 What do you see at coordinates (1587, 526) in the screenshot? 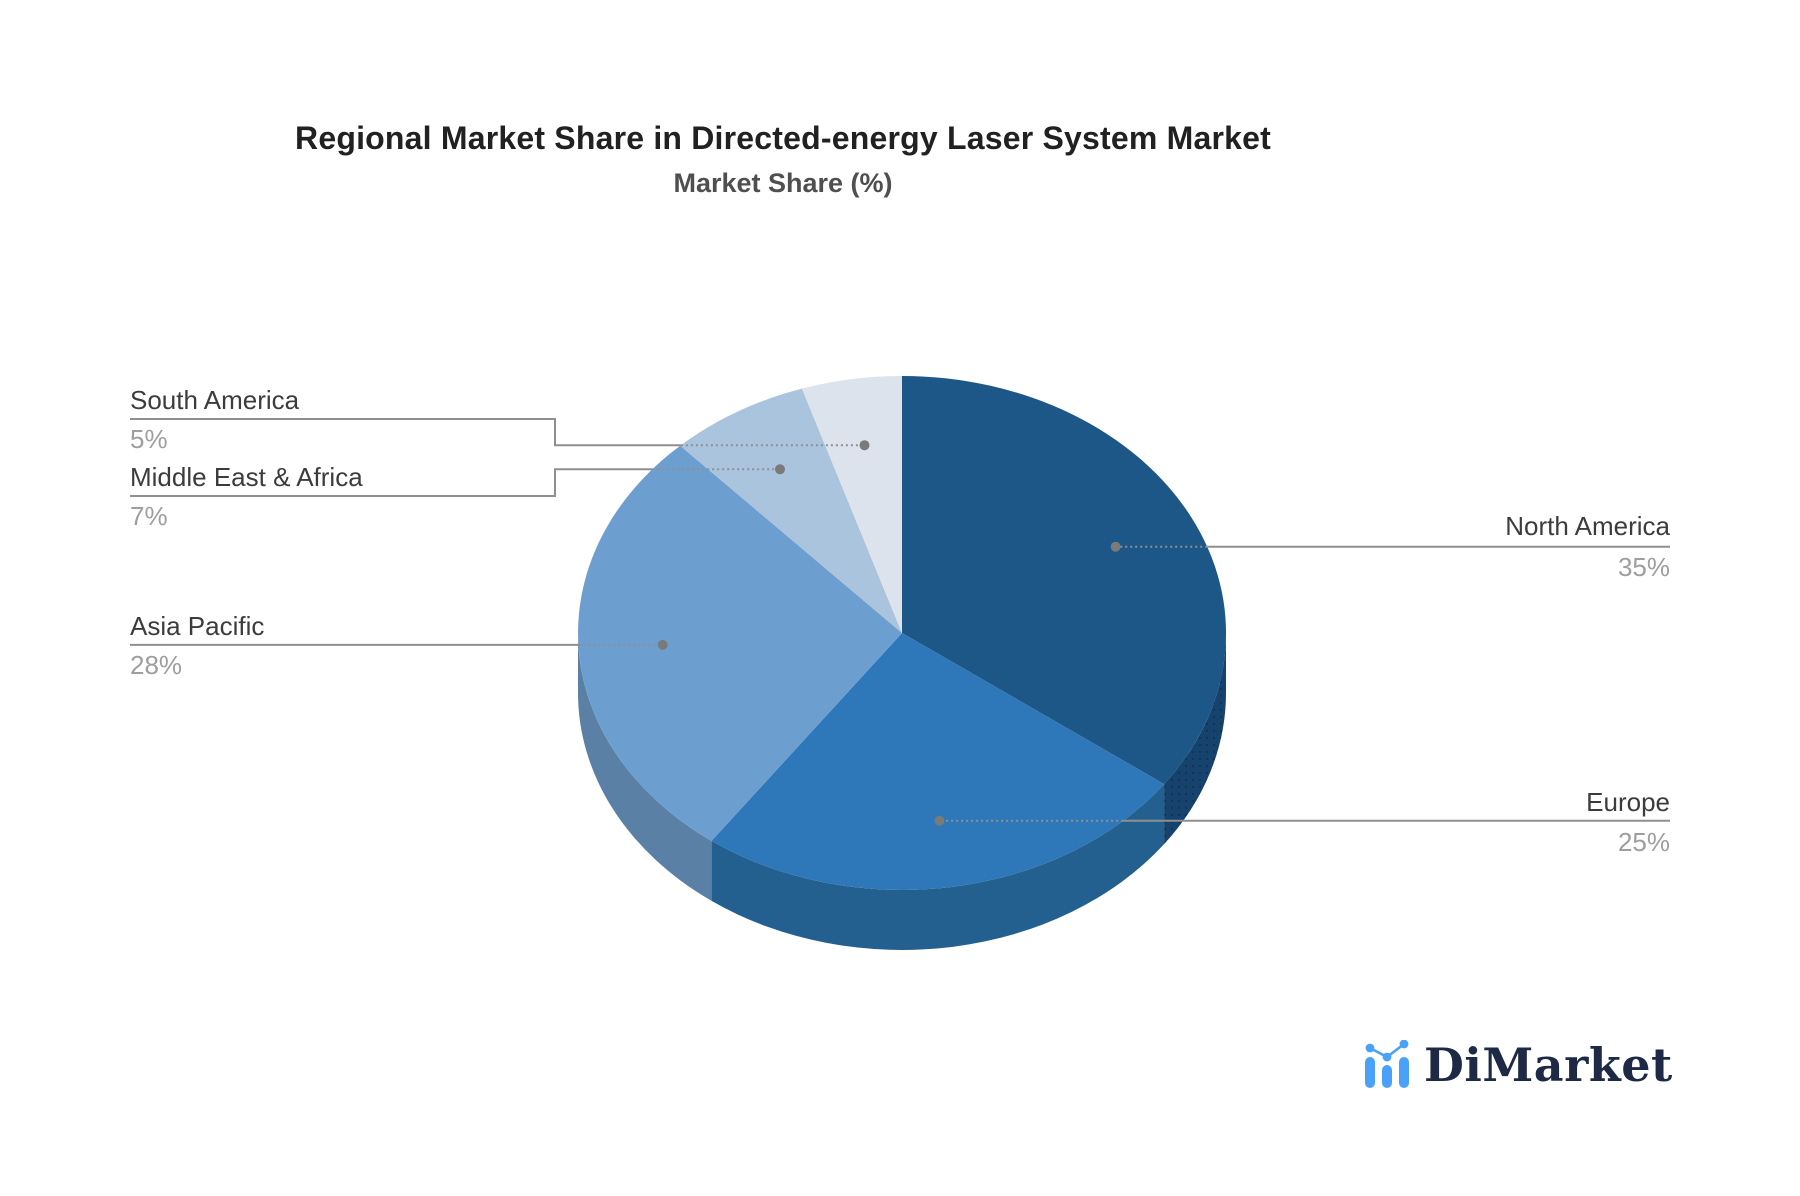
I see `label-north-america: North America` at bounding box center [1587, 526].